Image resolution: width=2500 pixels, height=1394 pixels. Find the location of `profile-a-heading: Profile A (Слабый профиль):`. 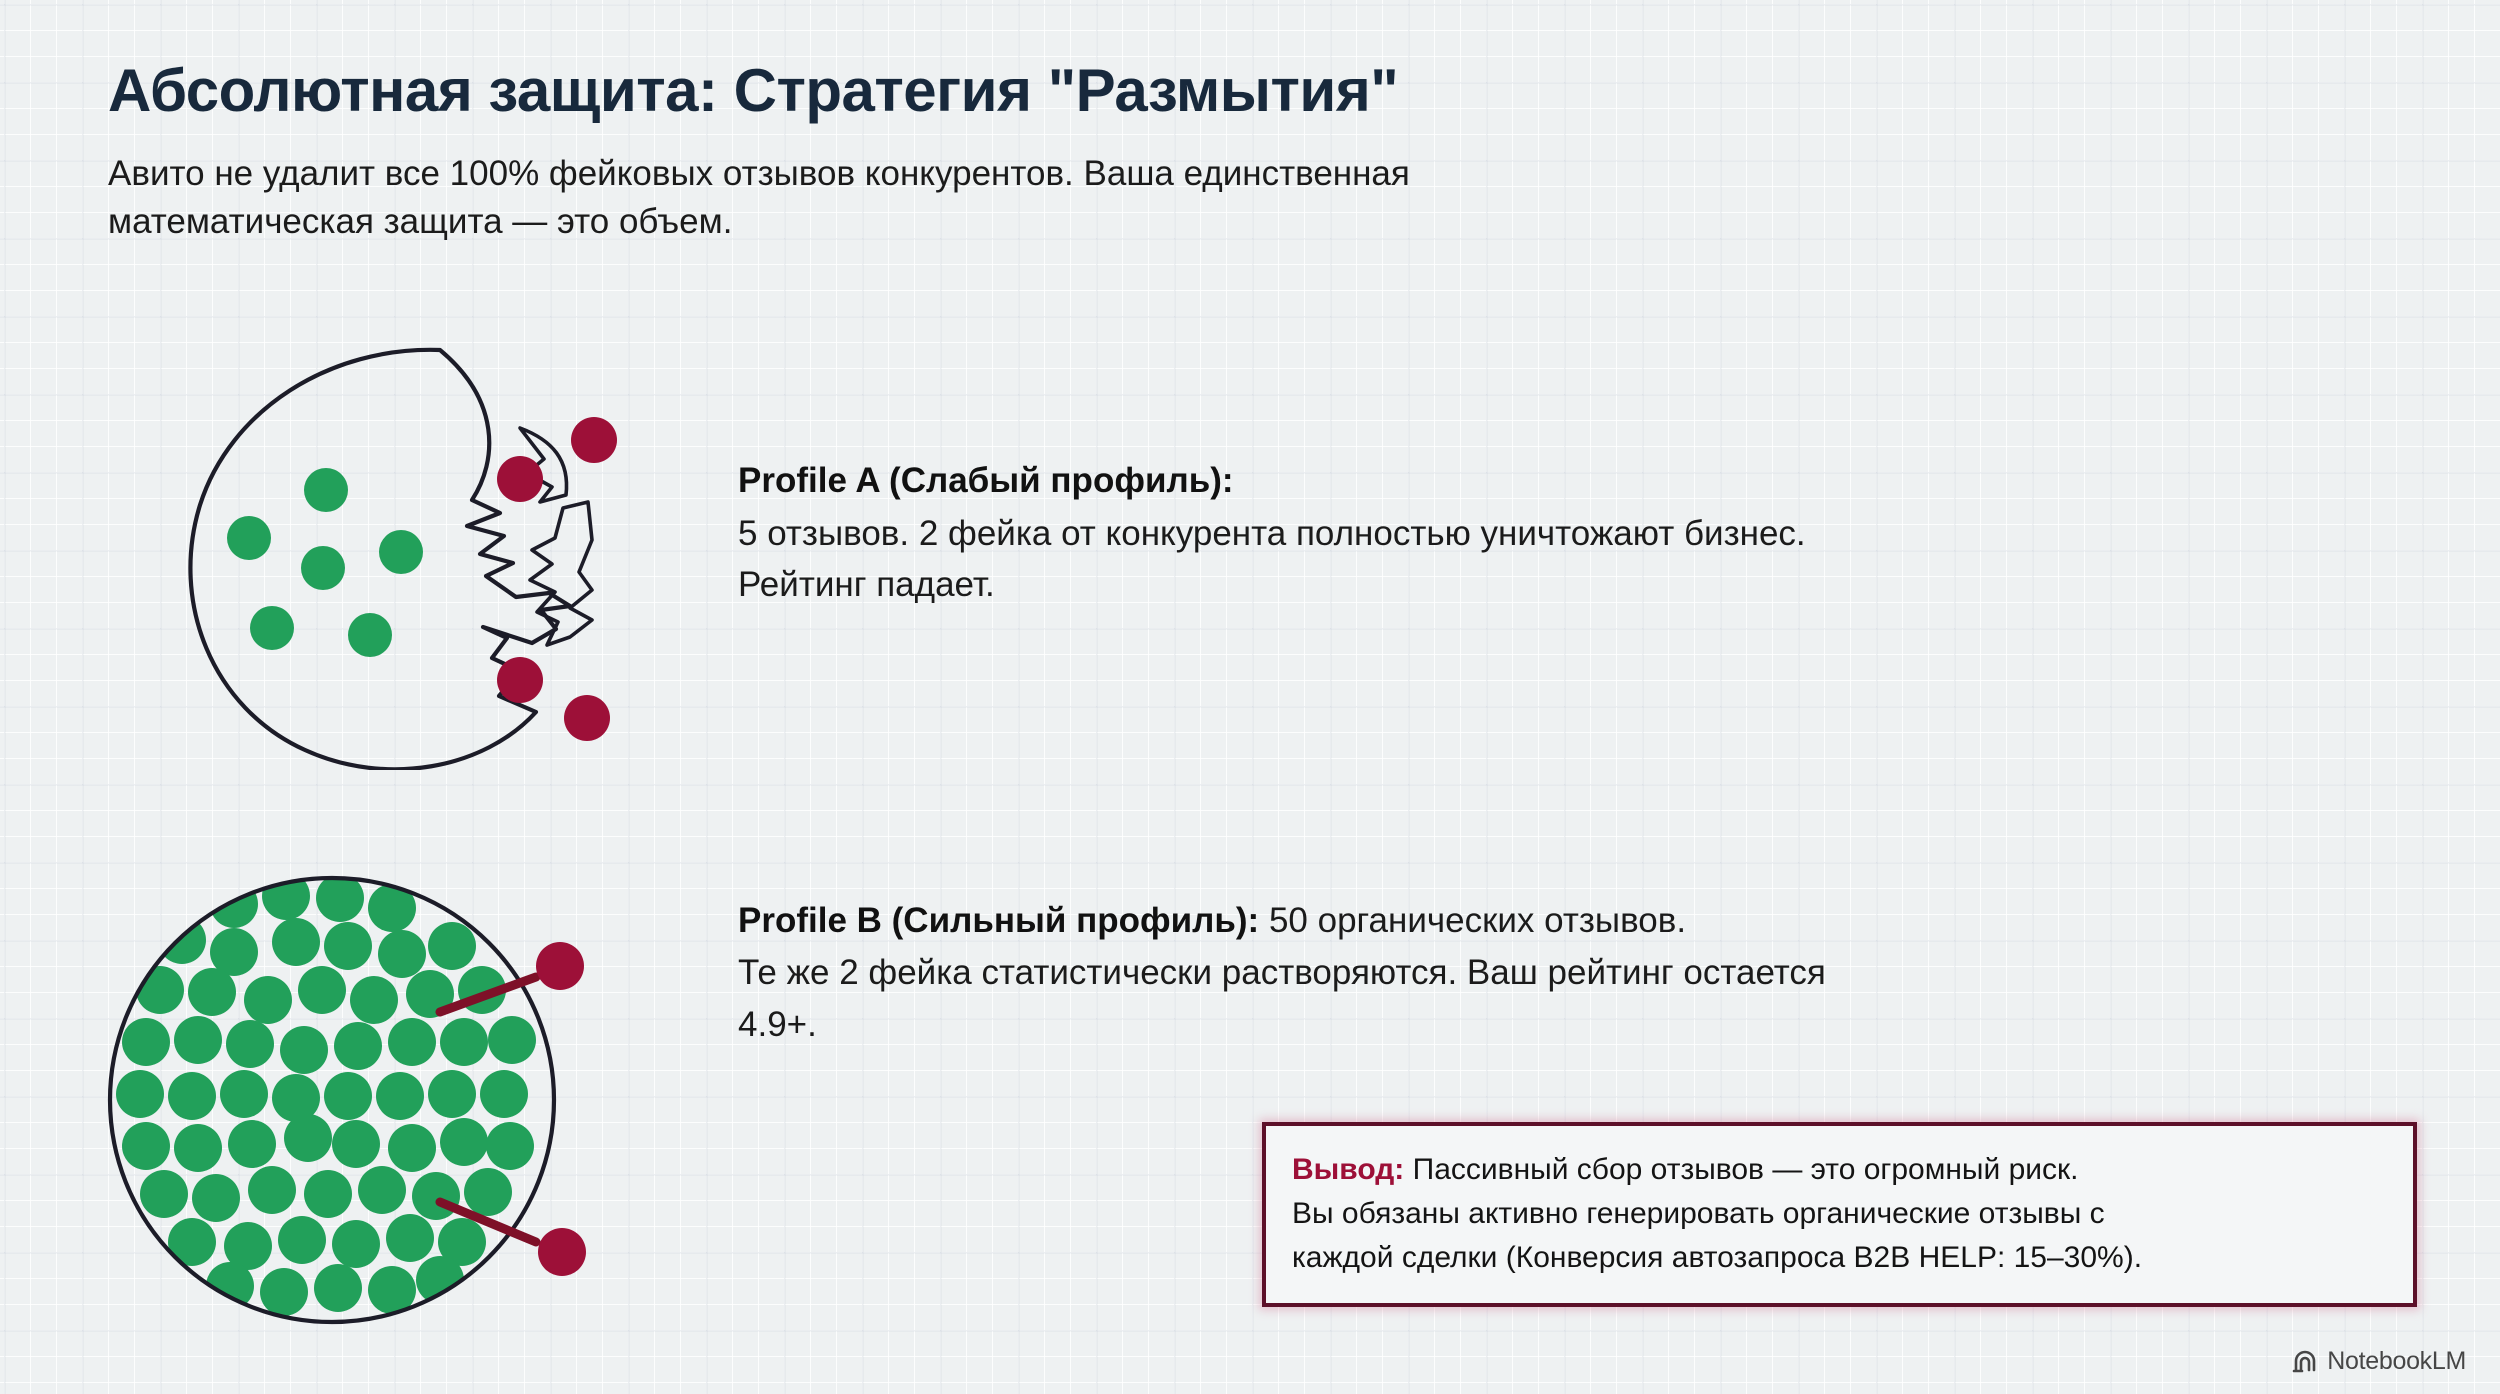

profile-a-heading: Profile A (Слабый профиль): is located at coordinates (986, 480).